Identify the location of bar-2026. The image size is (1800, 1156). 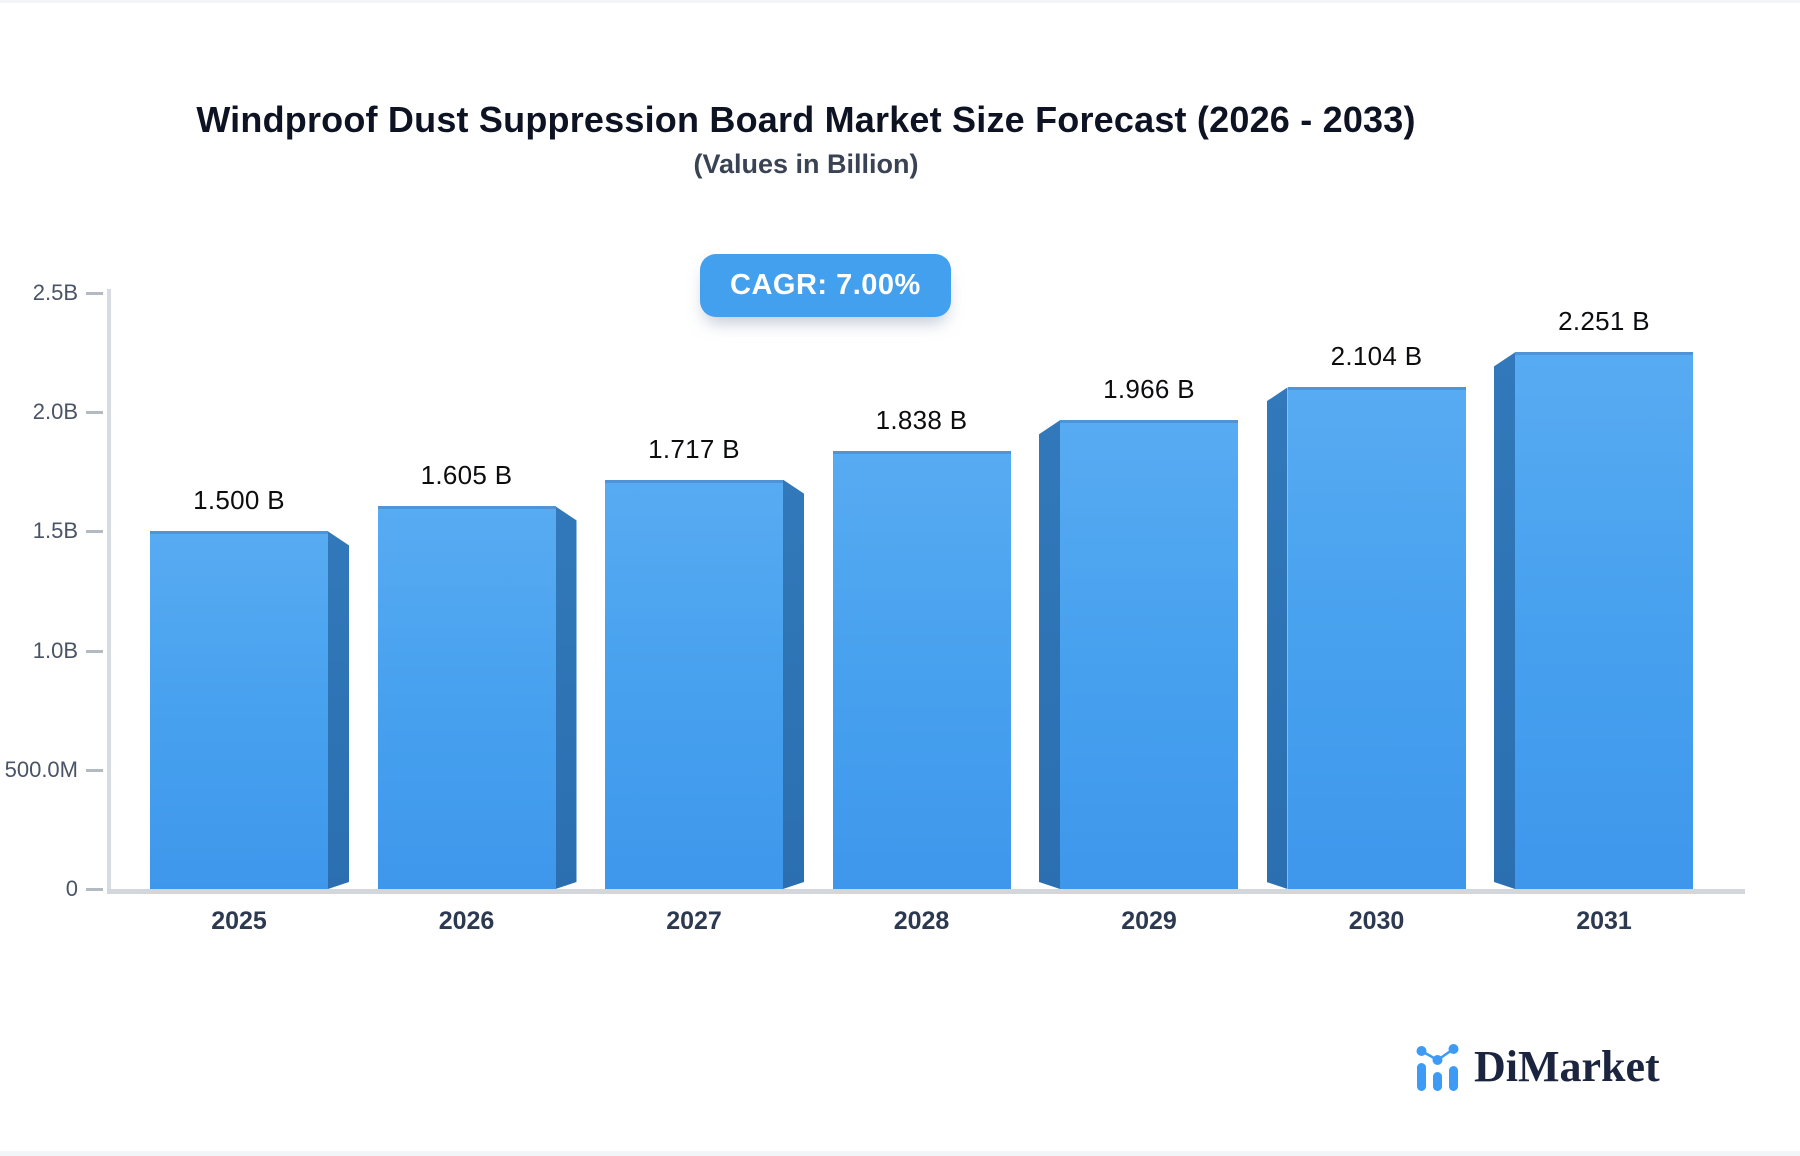
(466, 697).